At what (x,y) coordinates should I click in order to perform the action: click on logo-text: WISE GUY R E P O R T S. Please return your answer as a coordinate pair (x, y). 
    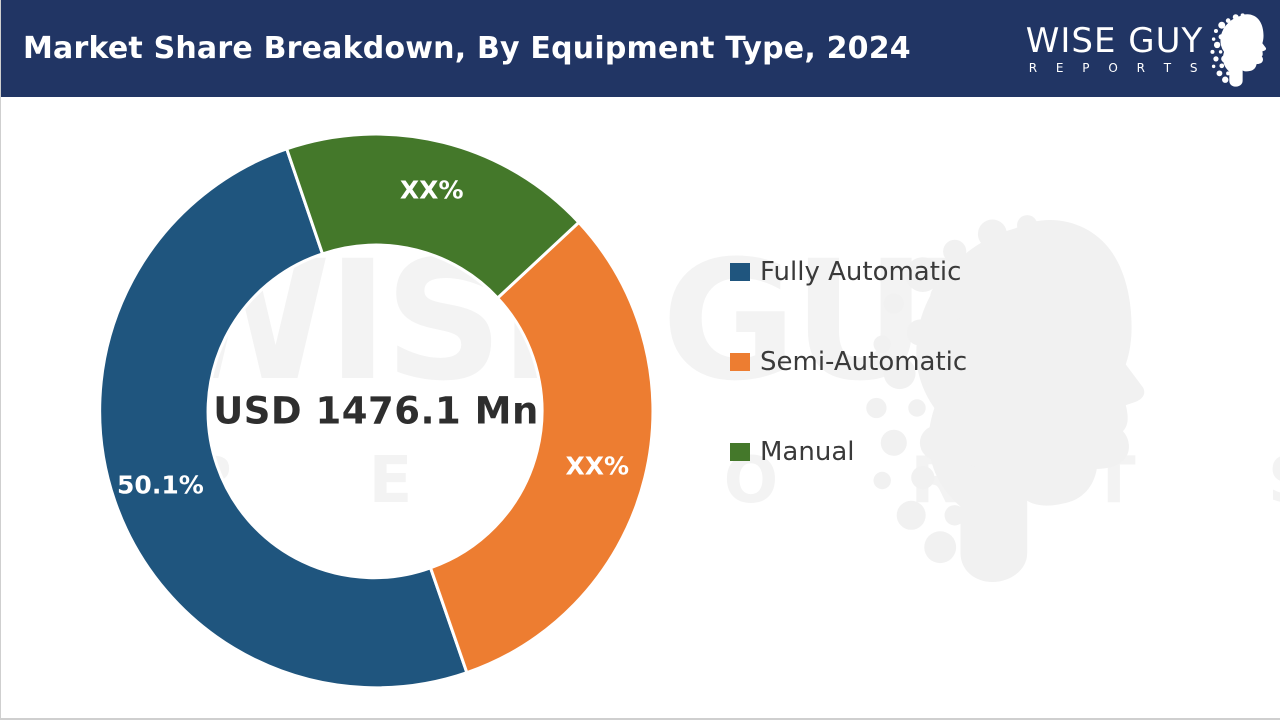
    Looking at the image, I should click on (1115, 49).